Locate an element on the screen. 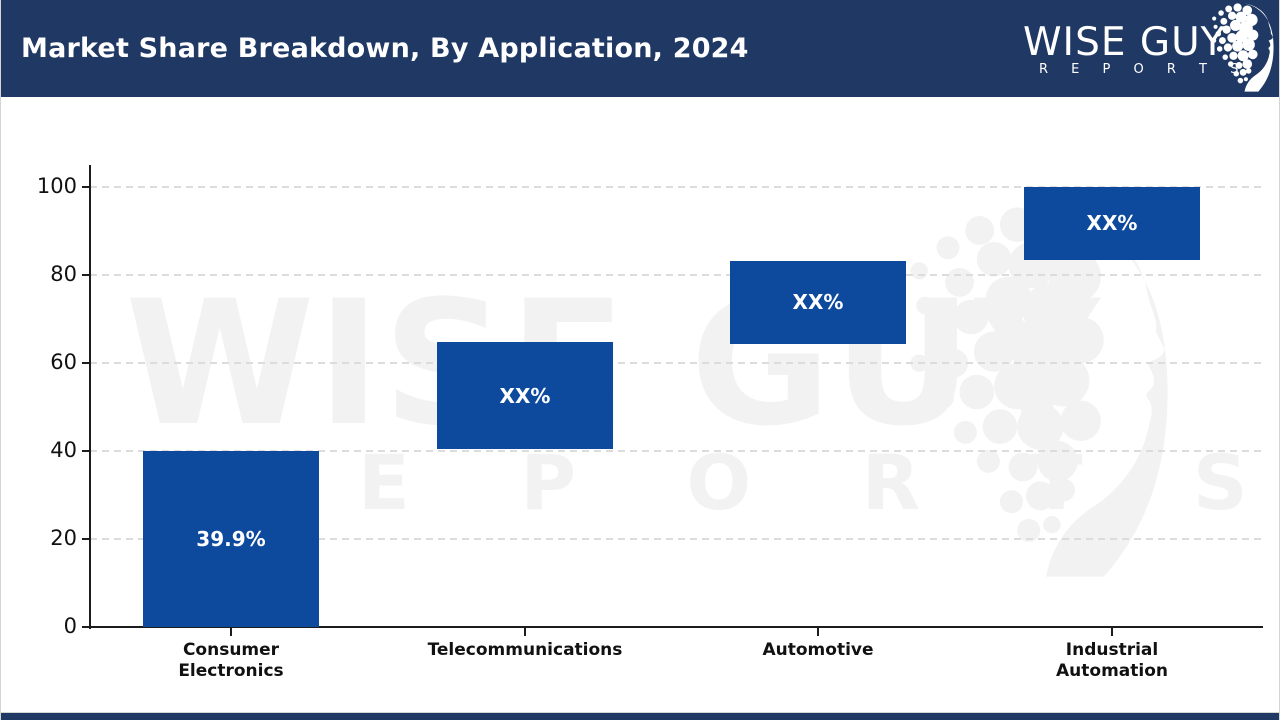 The width and height of the screenshot is (1280, 720). brand-dotted-head-icon is located at coordinates (1243, 47).